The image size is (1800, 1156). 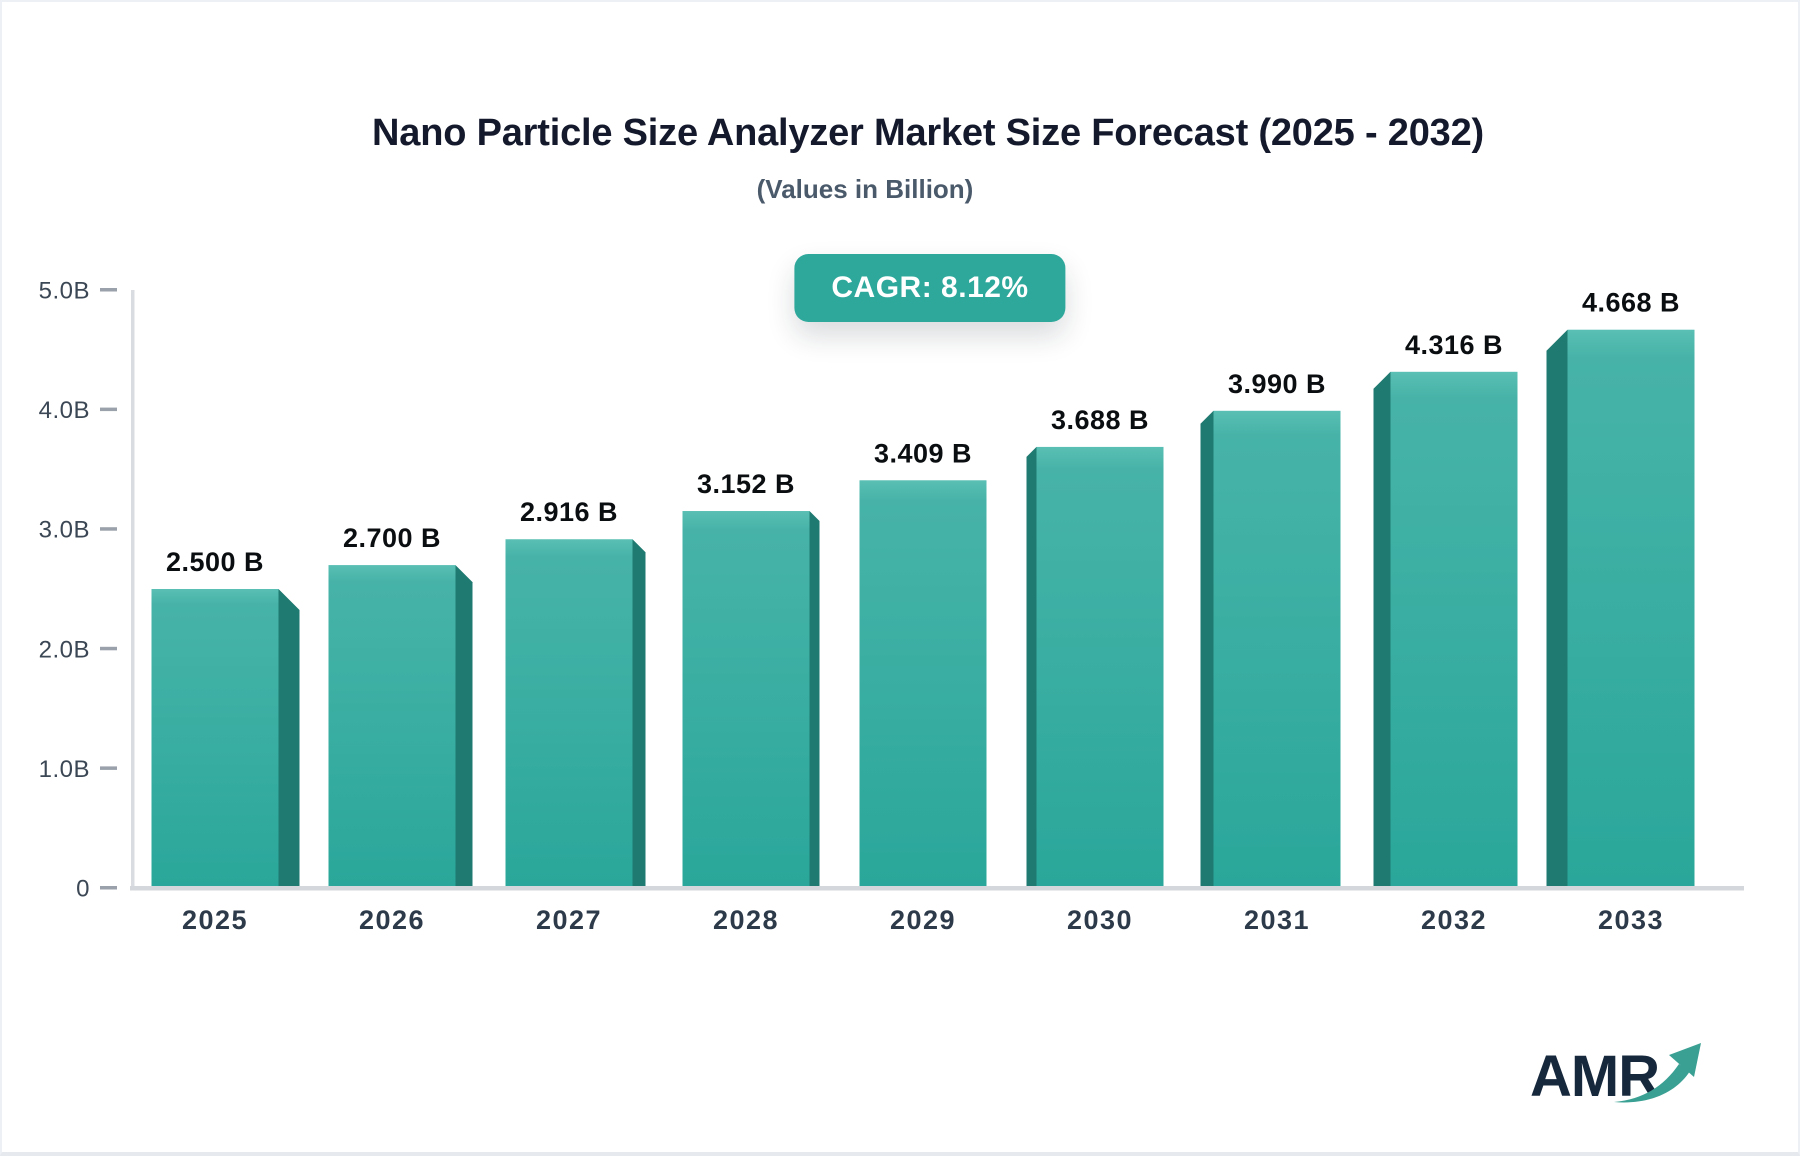 I want to click on y-tick-label: 4.0B, so click(x=64, y=410).